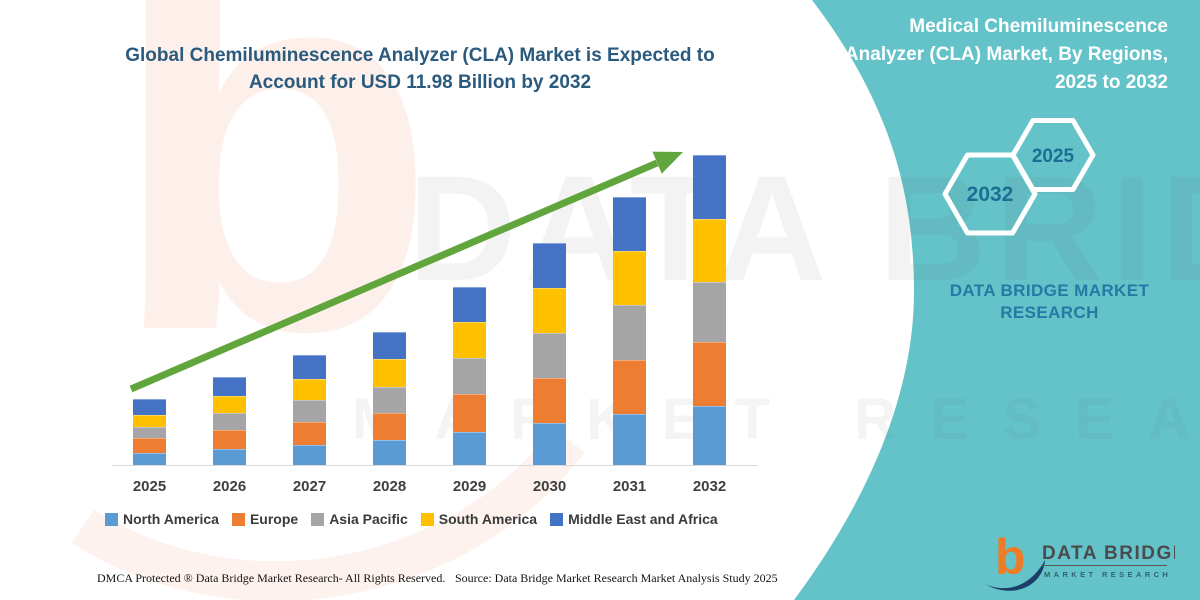 This screenshot has width=1200, height=600. What do you see at coordinates (643, 519) in the screenshot?
I see `legend-label: Middle East and Africa` at bounding box center [643, 519].